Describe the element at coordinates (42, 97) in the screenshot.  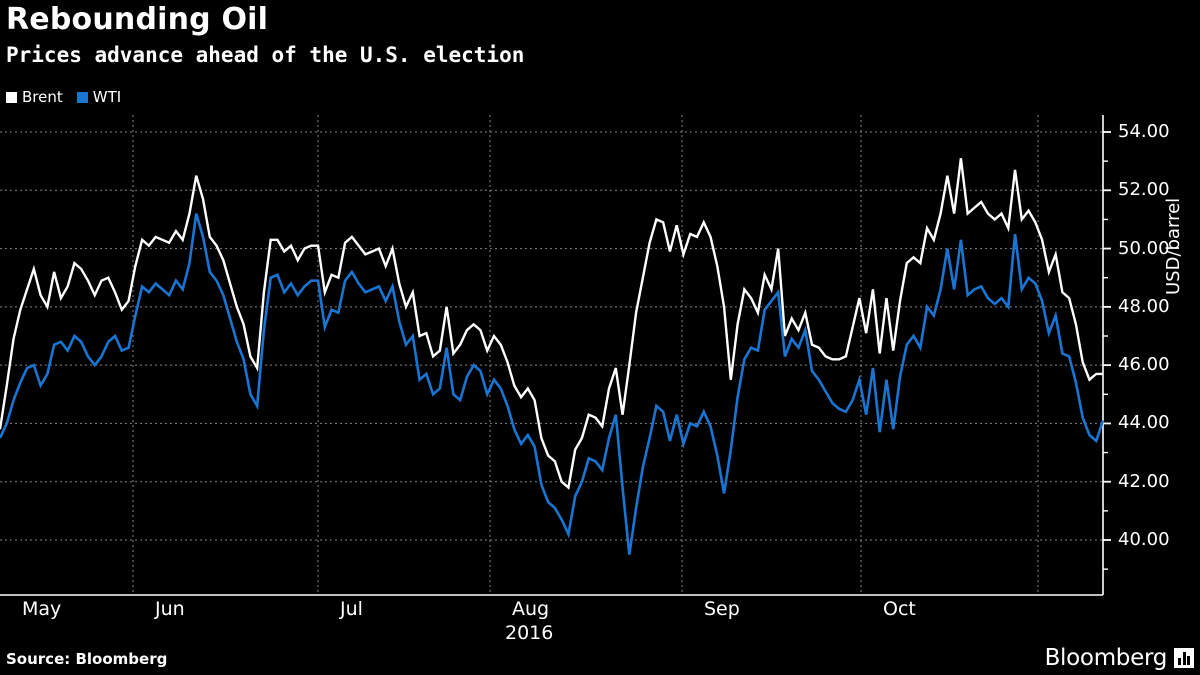
I see `legend-label-brent: Brent` at that location.